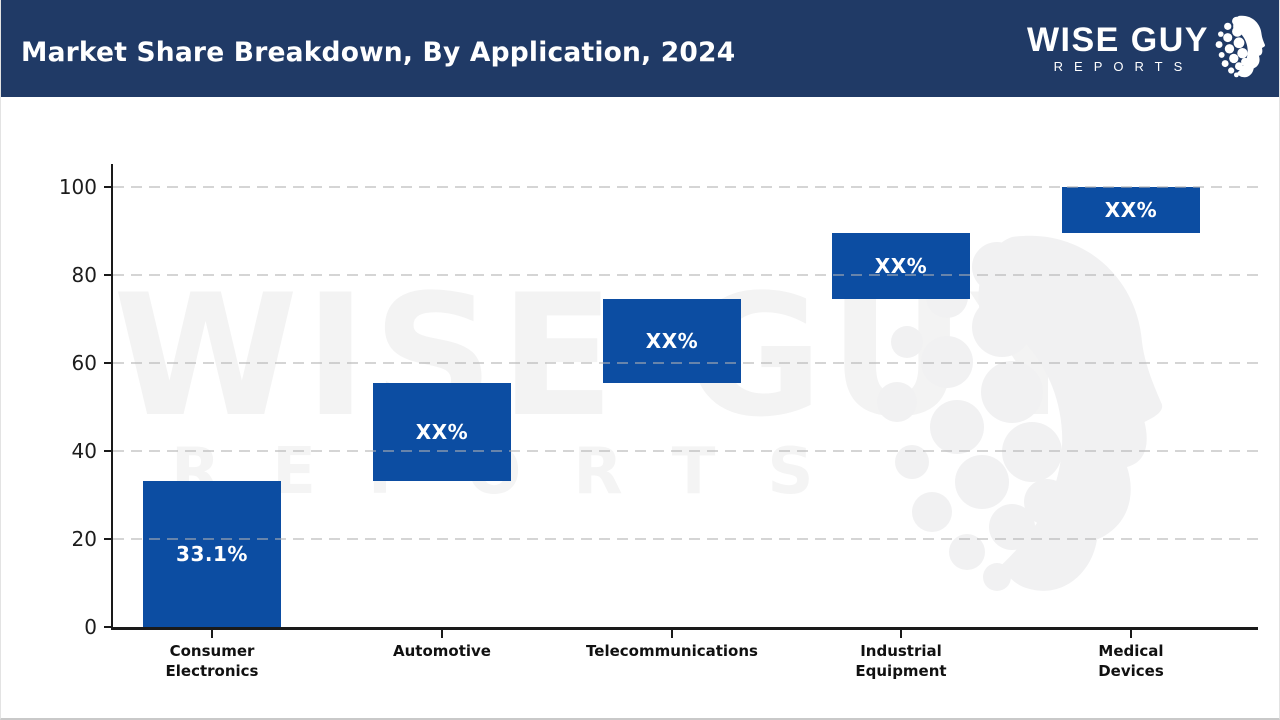  I want to click on bar-consumer-electronics: 33.1%, so click(212, 554).